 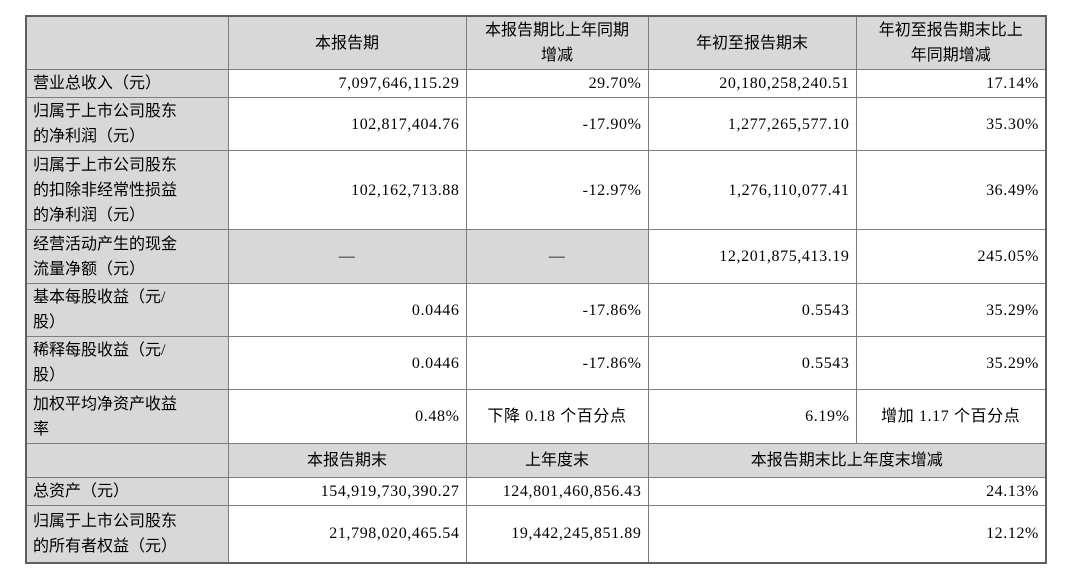 I want to click on table-row: 基本每股收益（元/ 股） 0.0446 -17.86% 0.5543 35.29%, so click(x=536, y=310).